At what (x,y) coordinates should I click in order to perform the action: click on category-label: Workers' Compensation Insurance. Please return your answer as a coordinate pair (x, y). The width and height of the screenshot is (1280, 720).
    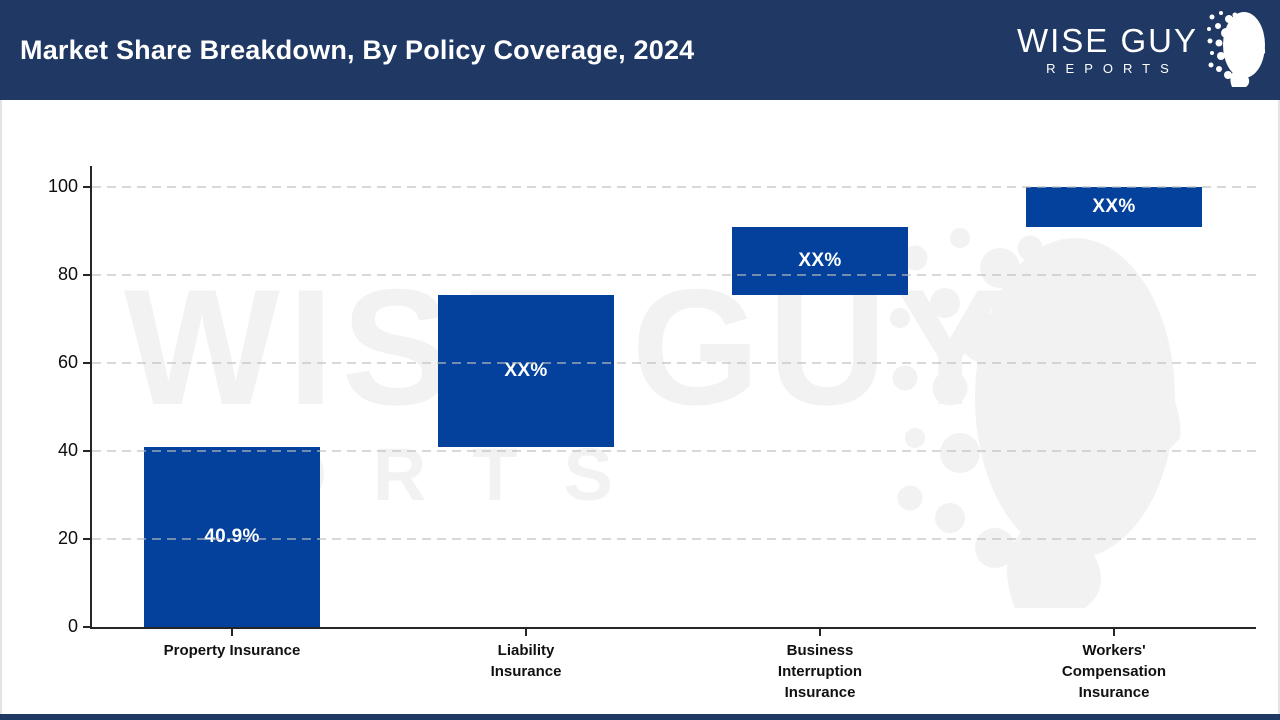
    Looking at the image, I should click on (1114, 671).